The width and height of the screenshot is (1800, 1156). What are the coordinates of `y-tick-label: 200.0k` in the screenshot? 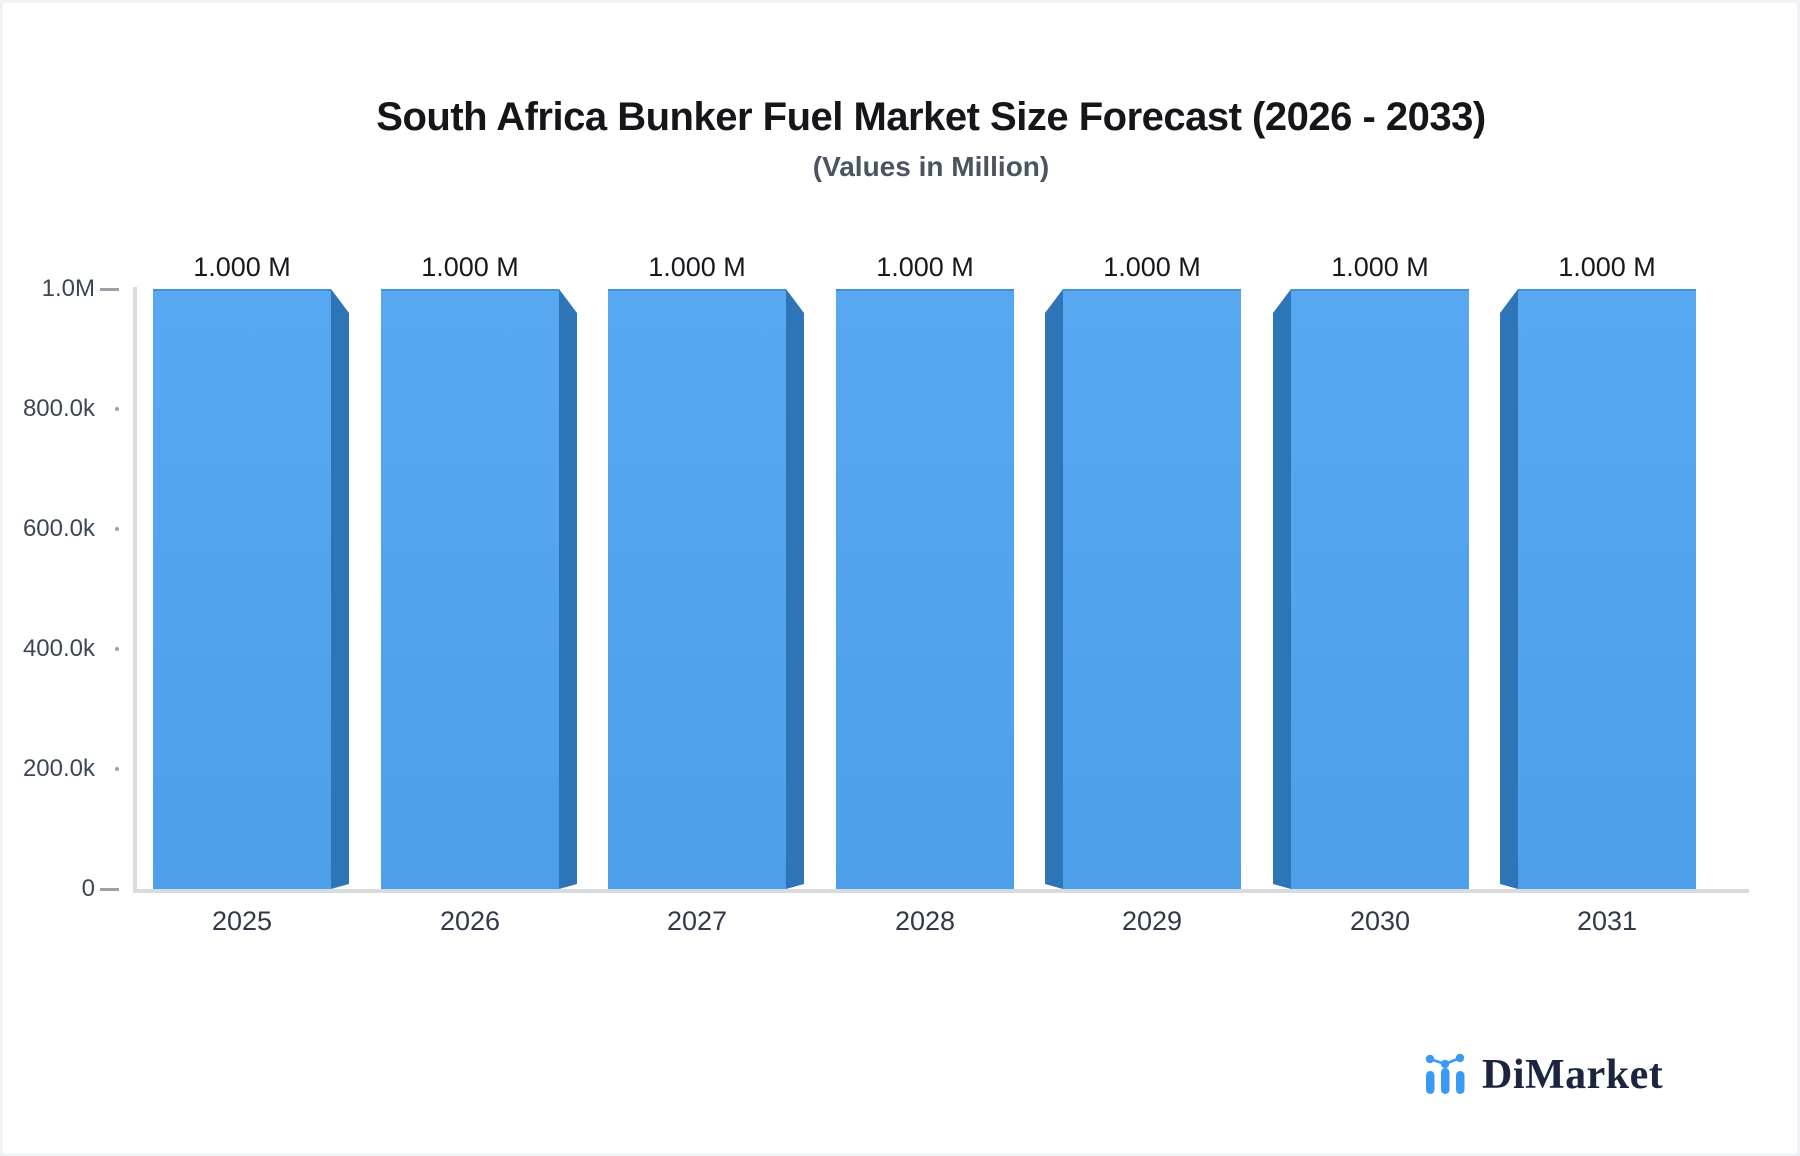 It's located at (58, 768).